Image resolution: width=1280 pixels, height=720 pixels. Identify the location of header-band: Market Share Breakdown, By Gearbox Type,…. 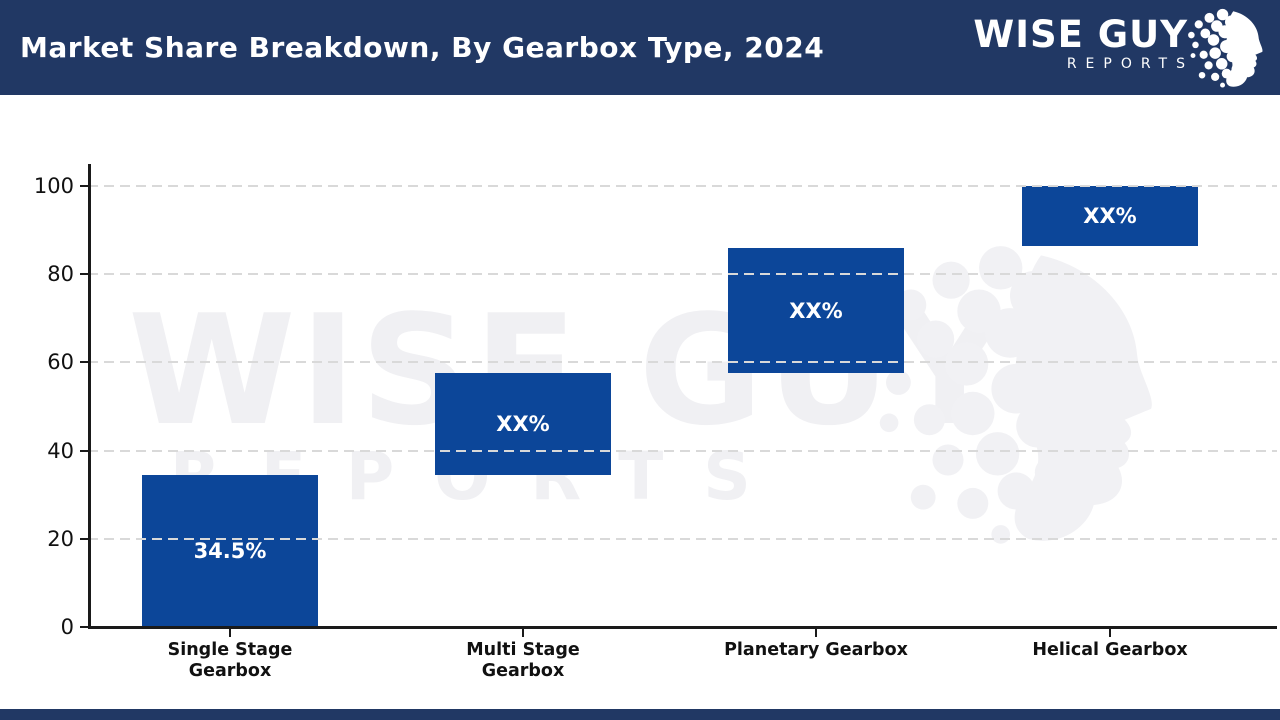
(640, 47).